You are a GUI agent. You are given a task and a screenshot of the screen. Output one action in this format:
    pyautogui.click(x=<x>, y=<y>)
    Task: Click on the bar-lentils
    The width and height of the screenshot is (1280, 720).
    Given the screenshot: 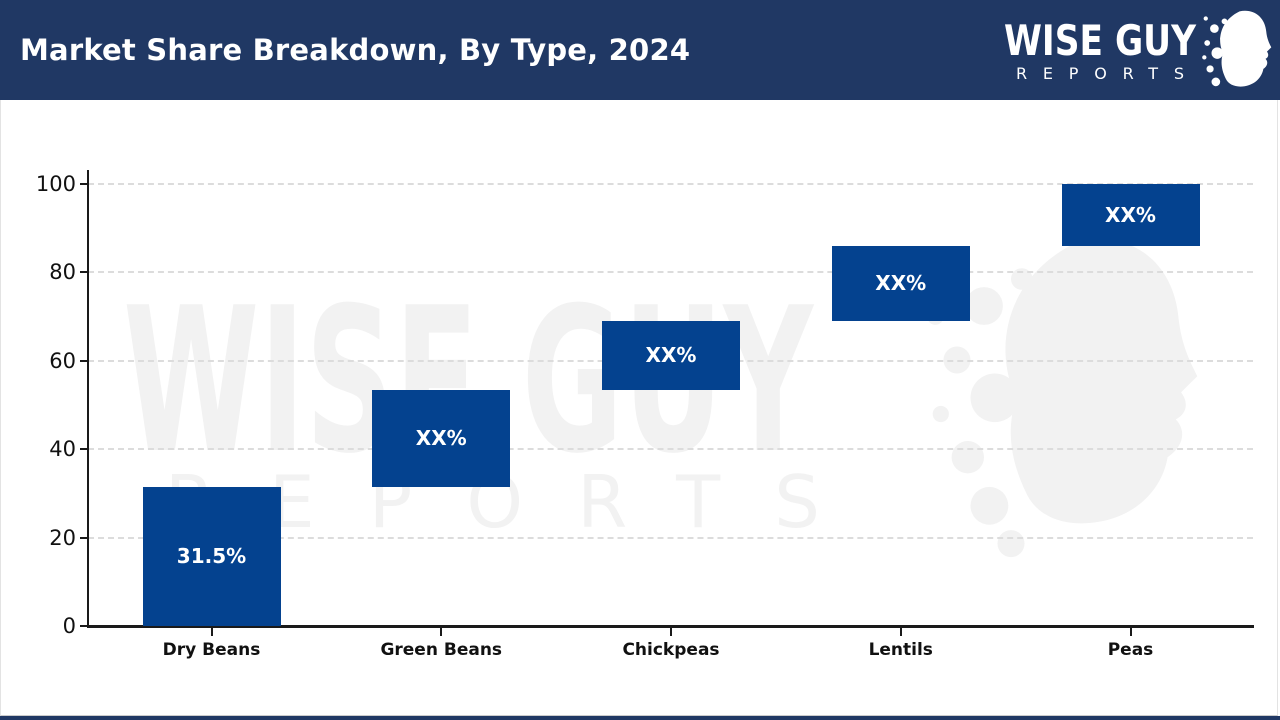 What is the action you would take?
    pyautogui.click(x=900, y=283)
    